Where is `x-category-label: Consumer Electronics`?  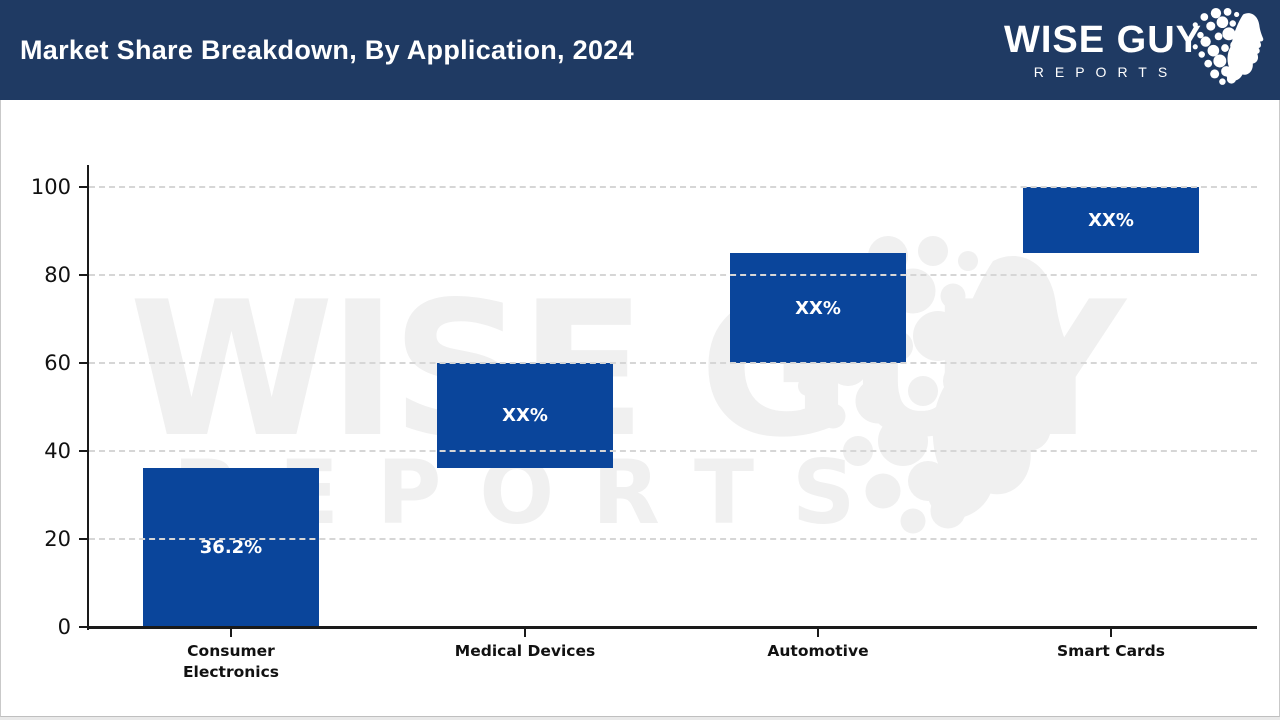 x-category-label: Consumer Electronics is located at coordinates (231, 661).